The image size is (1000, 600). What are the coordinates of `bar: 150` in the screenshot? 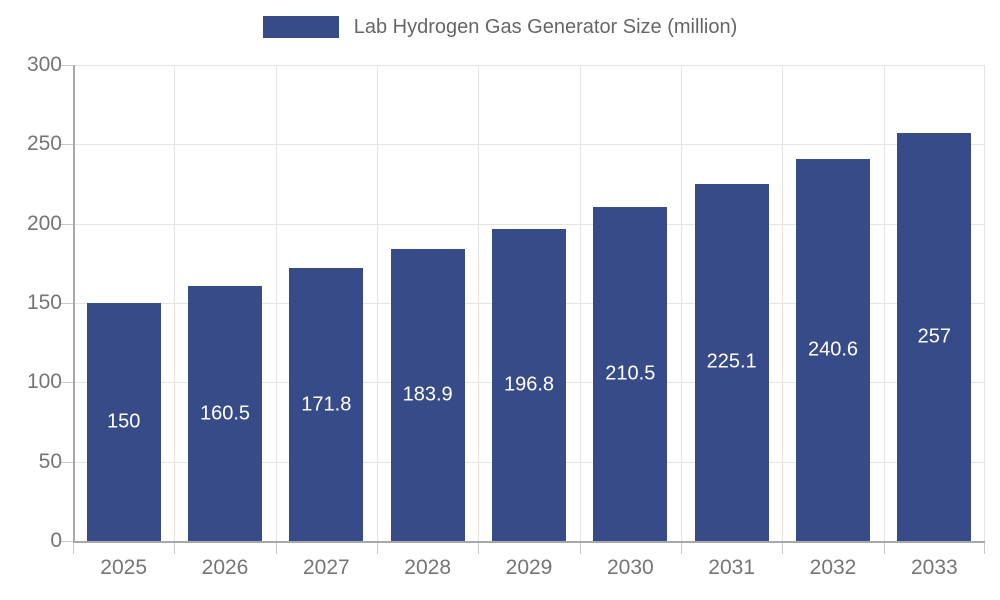 It's located at (123, 422).